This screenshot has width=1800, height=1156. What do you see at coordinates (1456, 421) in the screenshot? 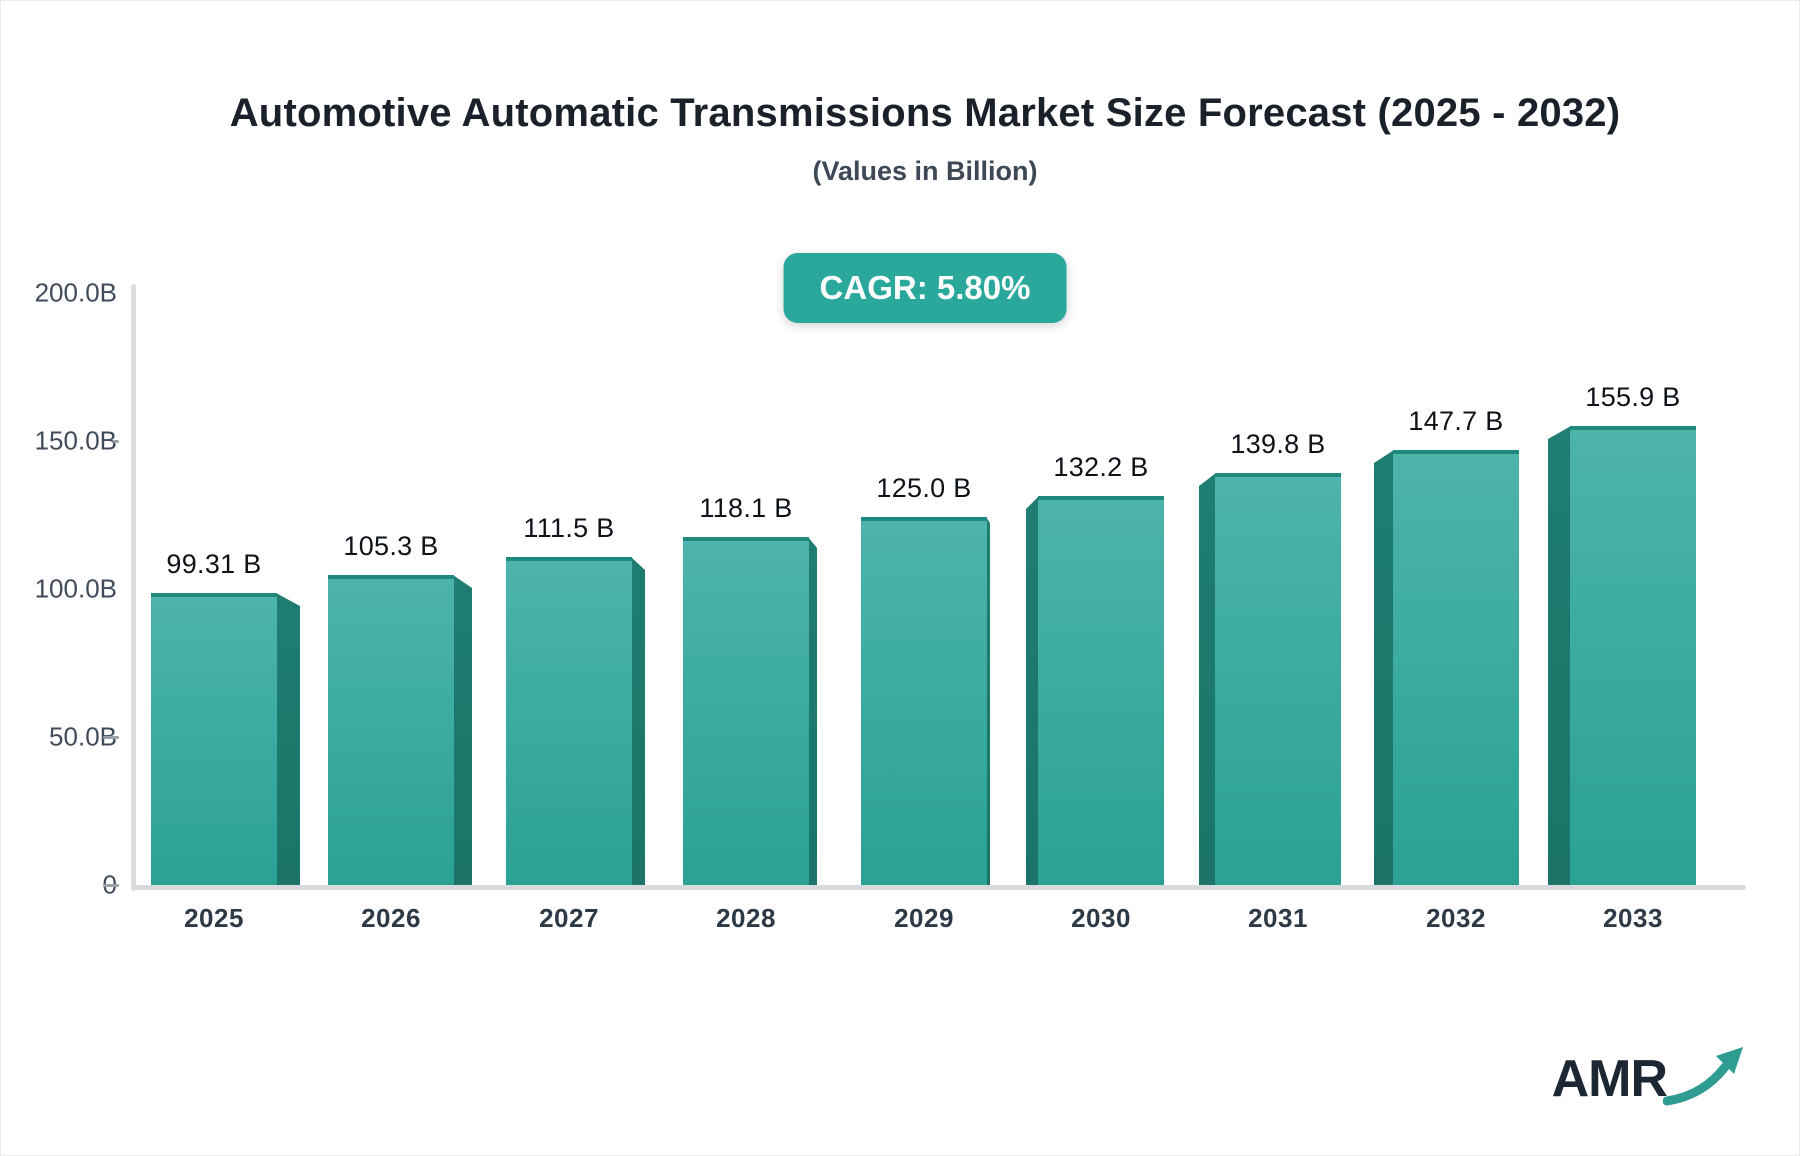
I see `bar-value-label-2032: 147.7 B` at bounding box center [1456, 421].